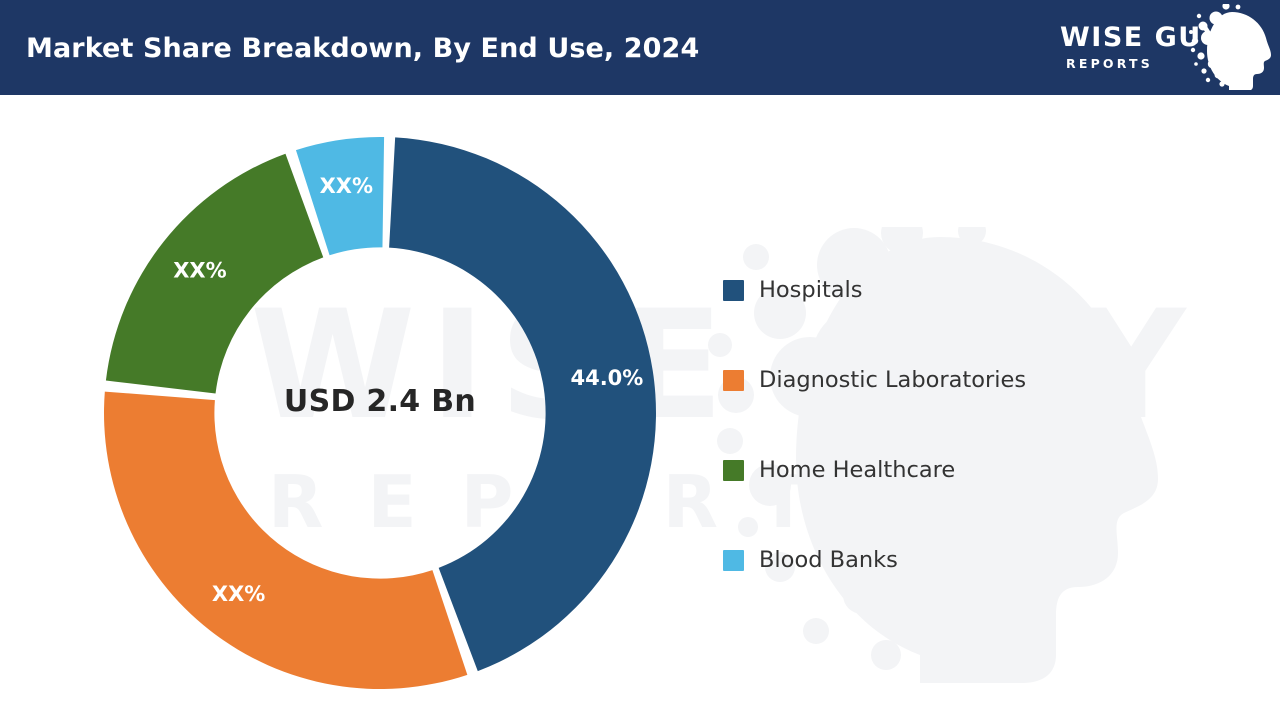 Image resolution: width=1280 pixels, height=720 pixels. I want to click on legend-item-home-healthcare: Home Healthcare, so click(958, 470).